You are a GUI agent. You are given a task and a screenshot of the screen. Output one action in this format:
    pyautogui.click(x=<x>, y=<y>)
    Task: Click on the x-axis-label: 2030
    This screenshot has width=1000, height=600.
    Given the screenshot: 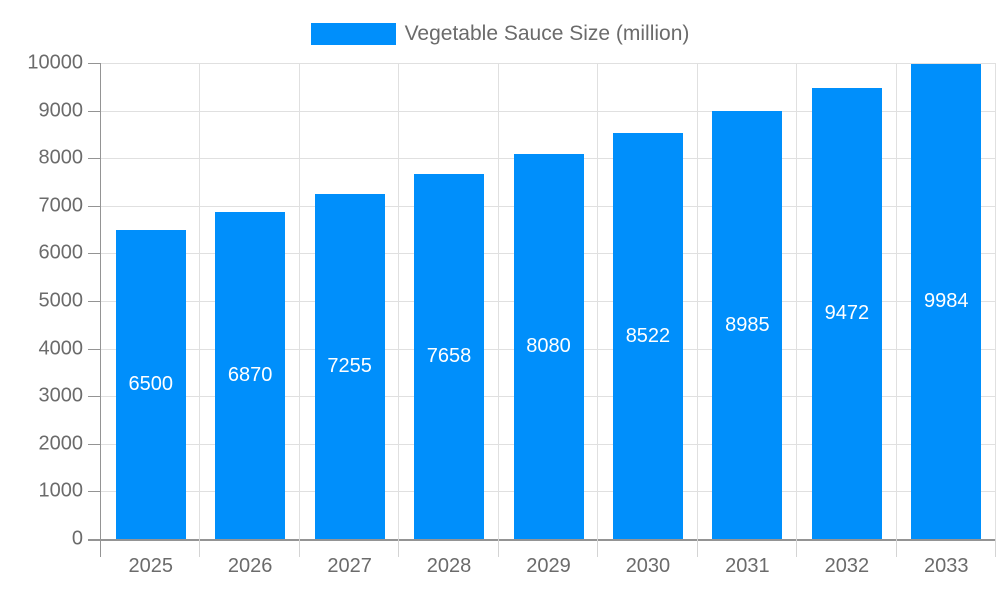 What is the action you would take?
    pyautogui.click(x=648, y=566)
    